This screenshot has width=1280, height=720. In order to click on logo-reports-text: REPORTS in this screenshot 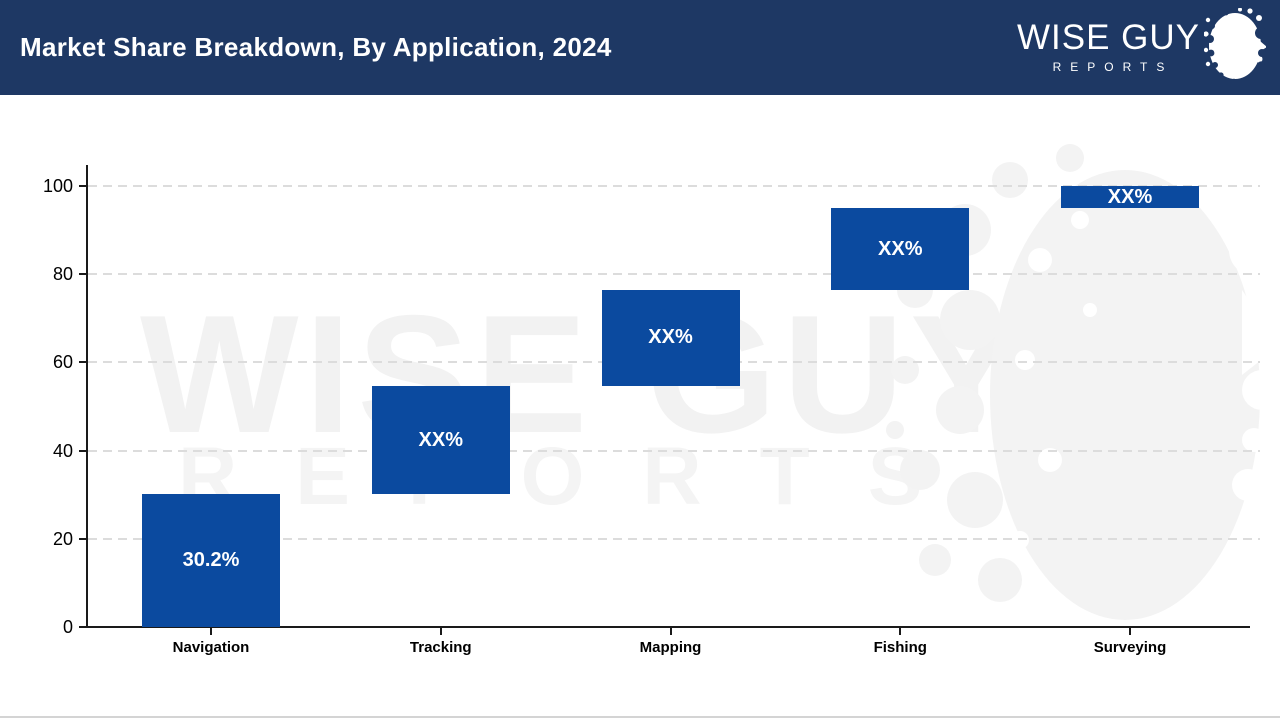, I will do `click(1113, 66)`.